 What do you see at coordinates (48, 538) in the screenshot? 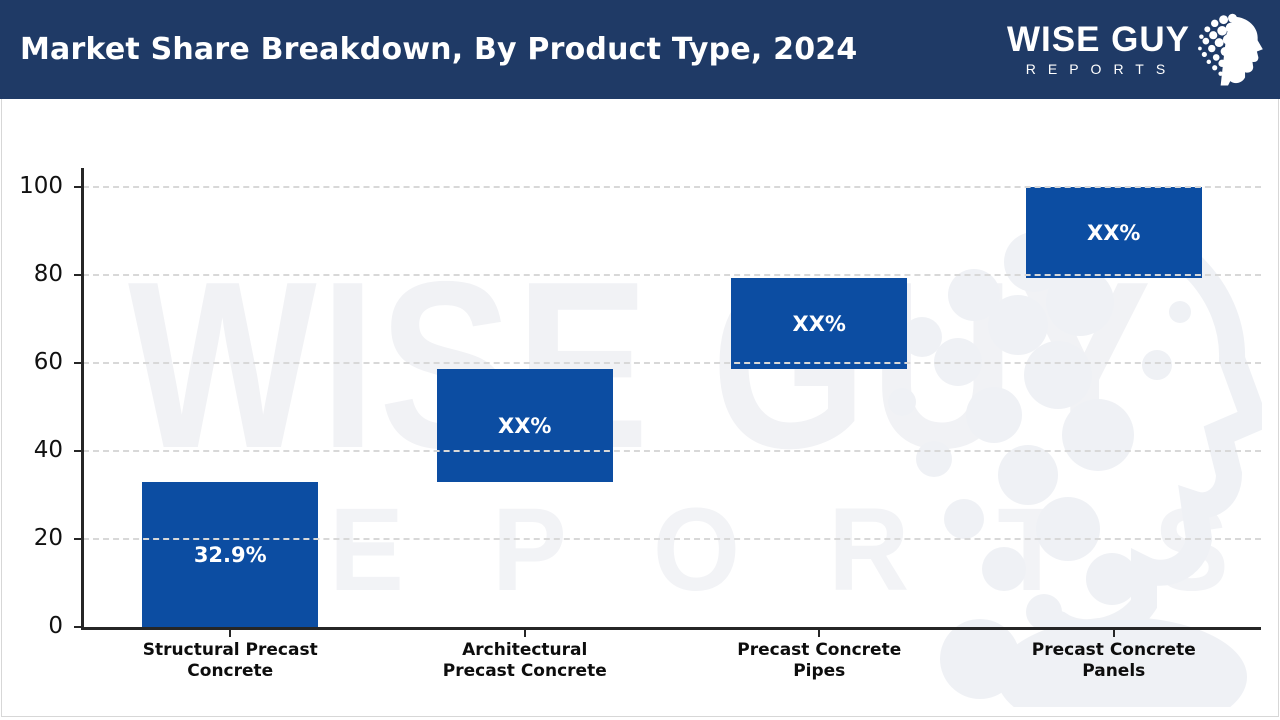
I see `y-tick-label: 20` at bounding box center [48, 538].